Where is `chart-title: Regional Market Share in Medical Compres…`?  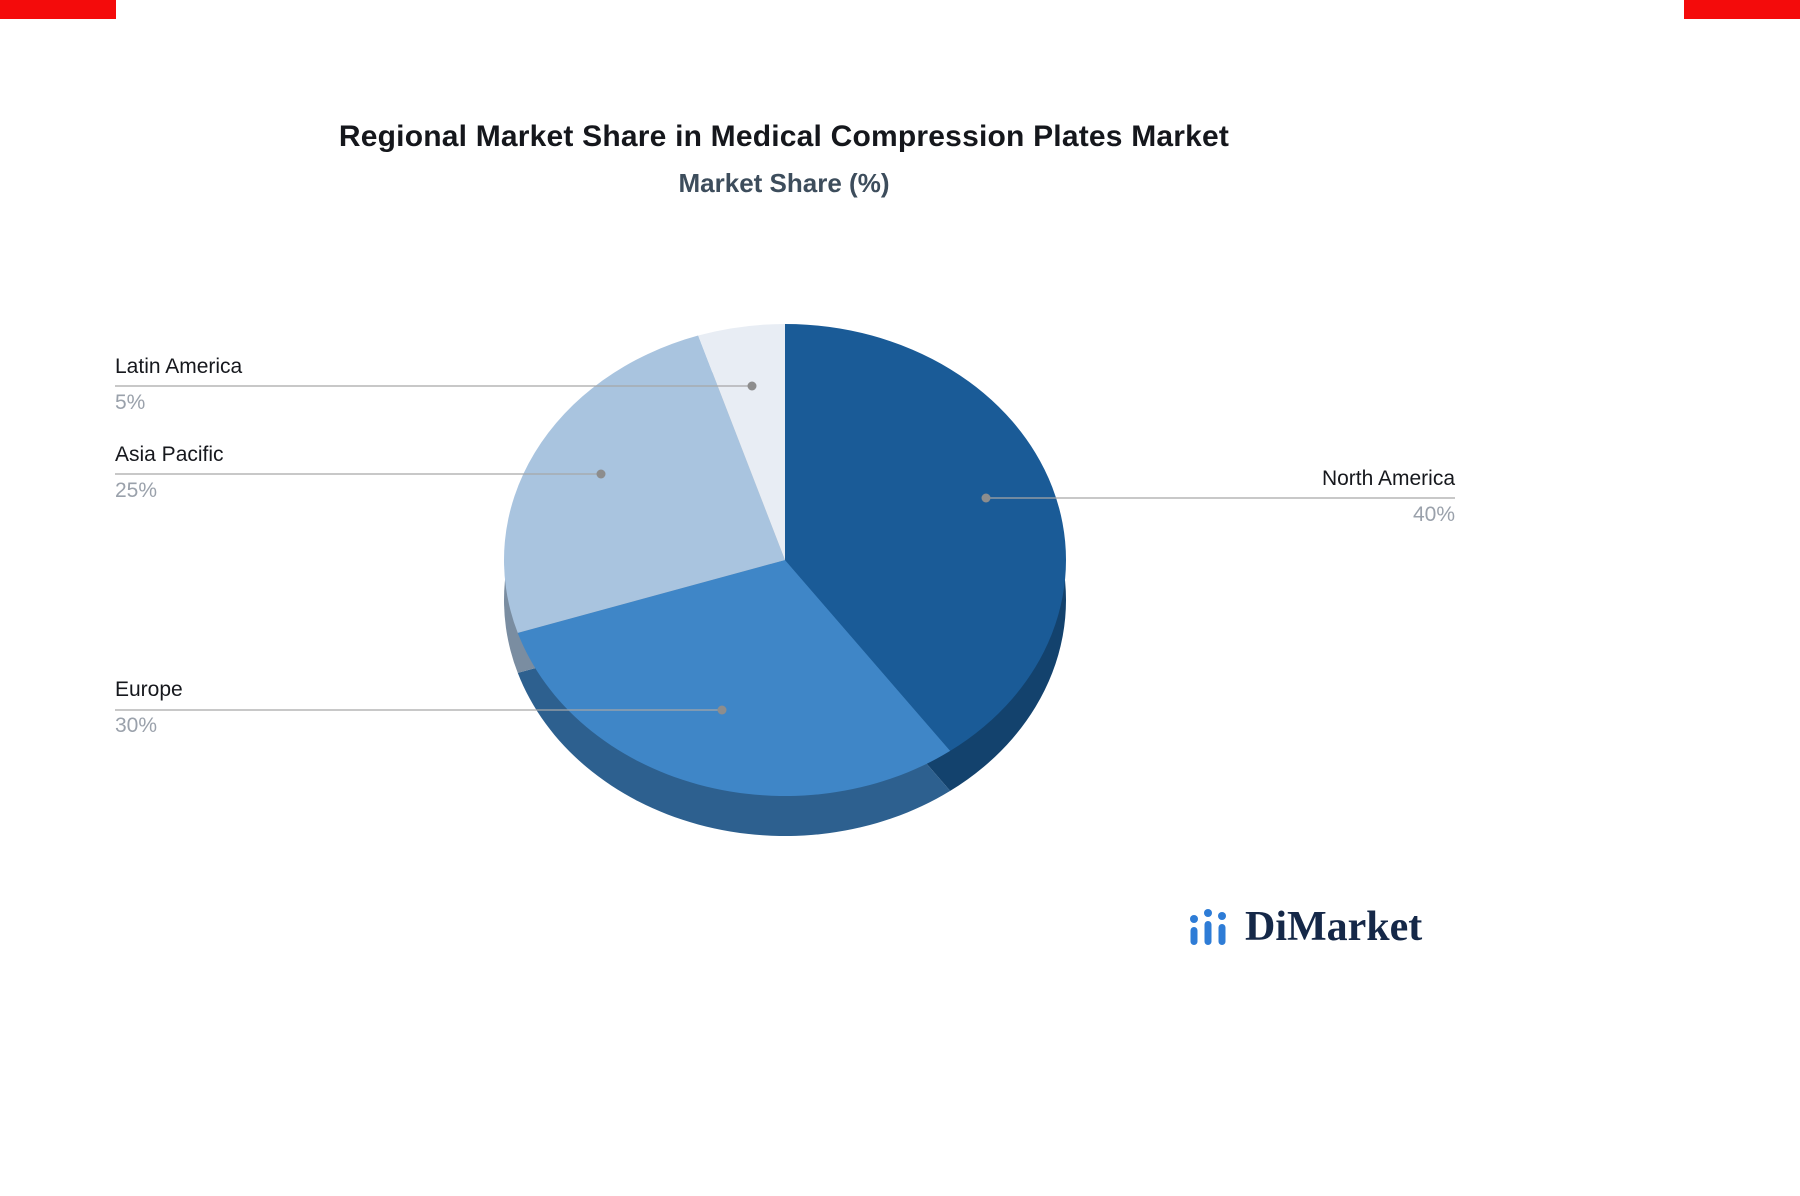 chart-title: Regional Market Share in Medical Compres… is located at coordinates (784, 136).